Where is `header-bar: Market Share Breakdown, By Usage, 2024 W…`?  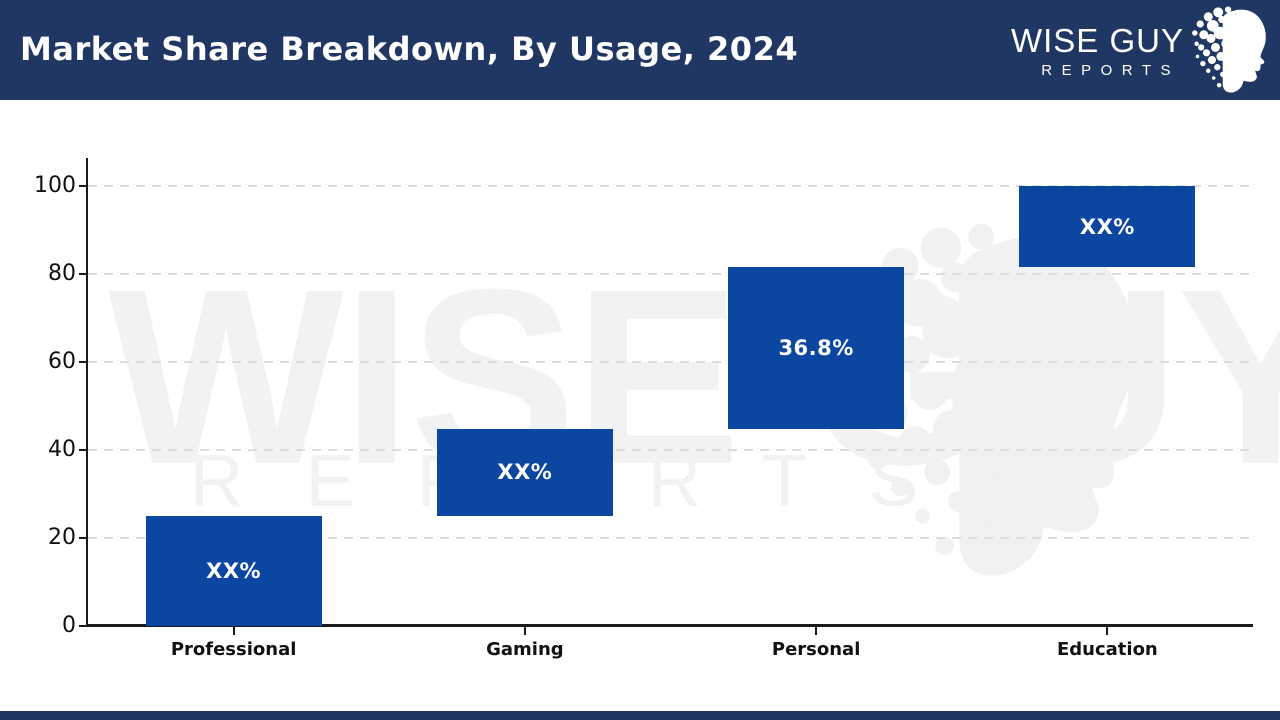
header-bar: Market Share Breakdown, By Usage, 2024 W… is located at coordinates (640, 50).